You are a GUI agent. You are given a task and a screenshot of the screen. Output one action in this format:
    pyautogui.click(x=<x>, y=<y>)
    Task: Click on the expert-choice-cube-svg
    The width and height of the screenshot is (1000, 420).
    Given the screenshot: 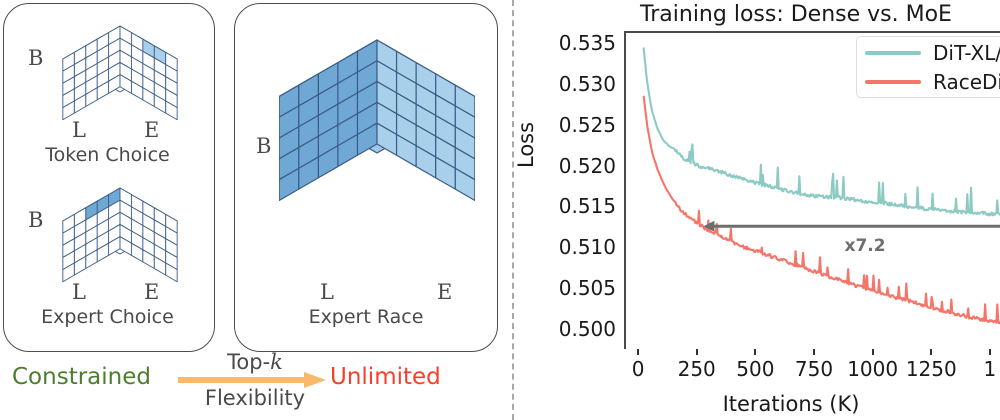 What is the action you would take?
    pyautogui.click(x=120, y=235)
    